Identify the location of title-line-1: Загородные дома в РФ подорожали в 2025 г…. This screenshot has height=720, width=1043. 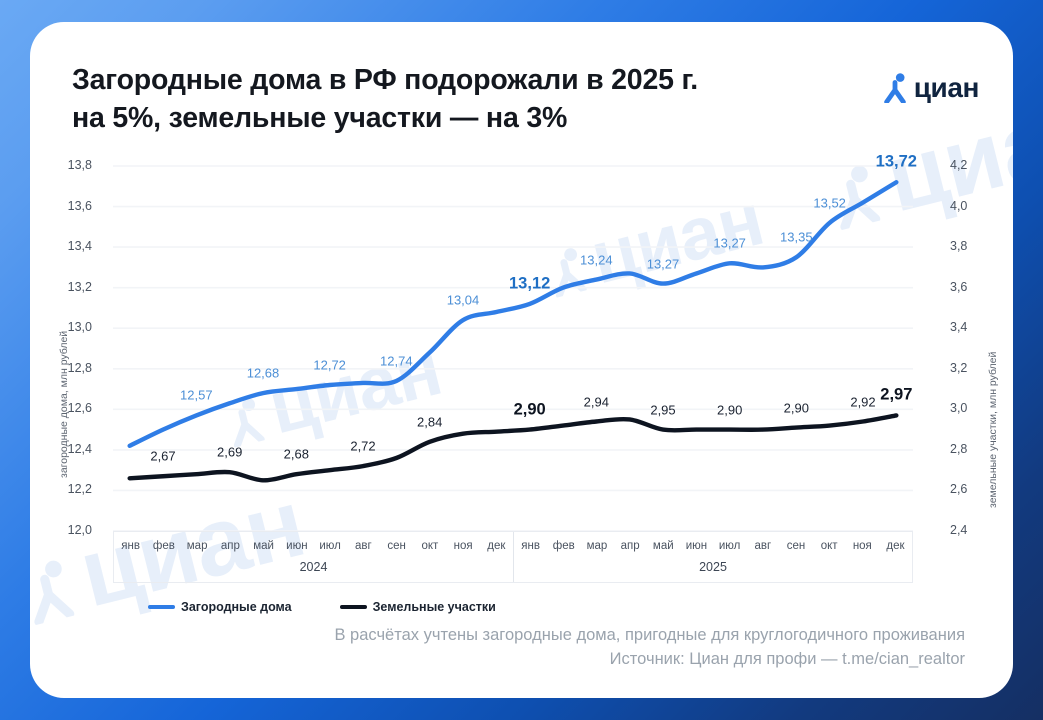
(385, 80).